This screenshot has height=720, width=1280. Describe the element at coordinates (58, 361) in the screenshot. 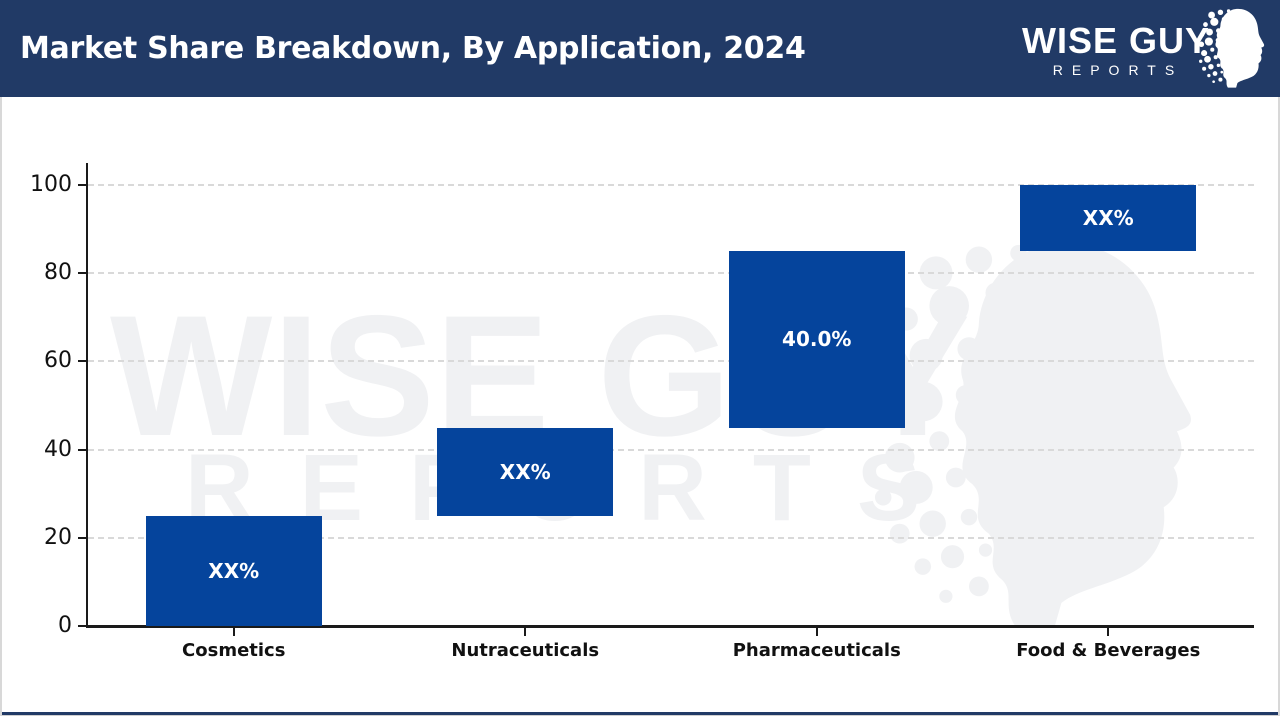

I see `y-axis-label: 60` at that location.